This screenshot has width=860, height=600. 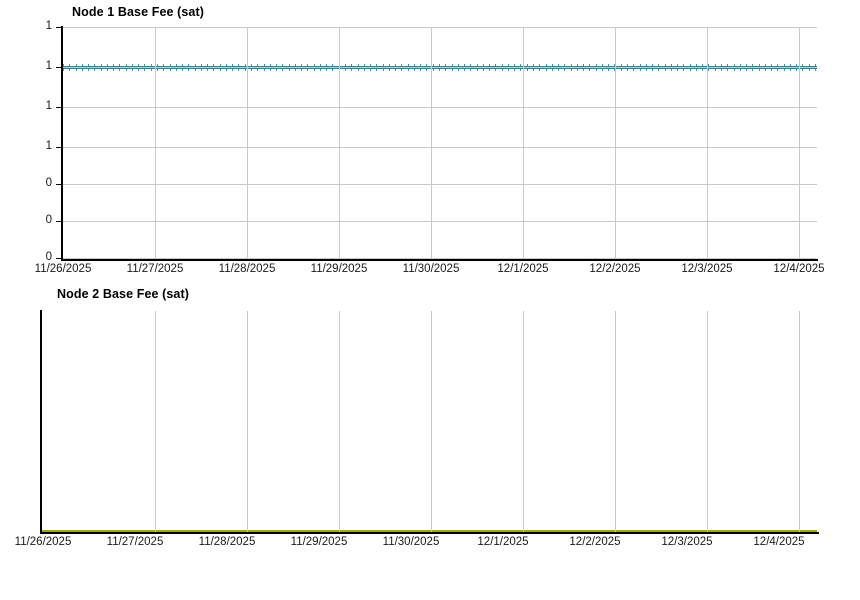 I want to click on series-line-node2, so click(x=429, y=531).